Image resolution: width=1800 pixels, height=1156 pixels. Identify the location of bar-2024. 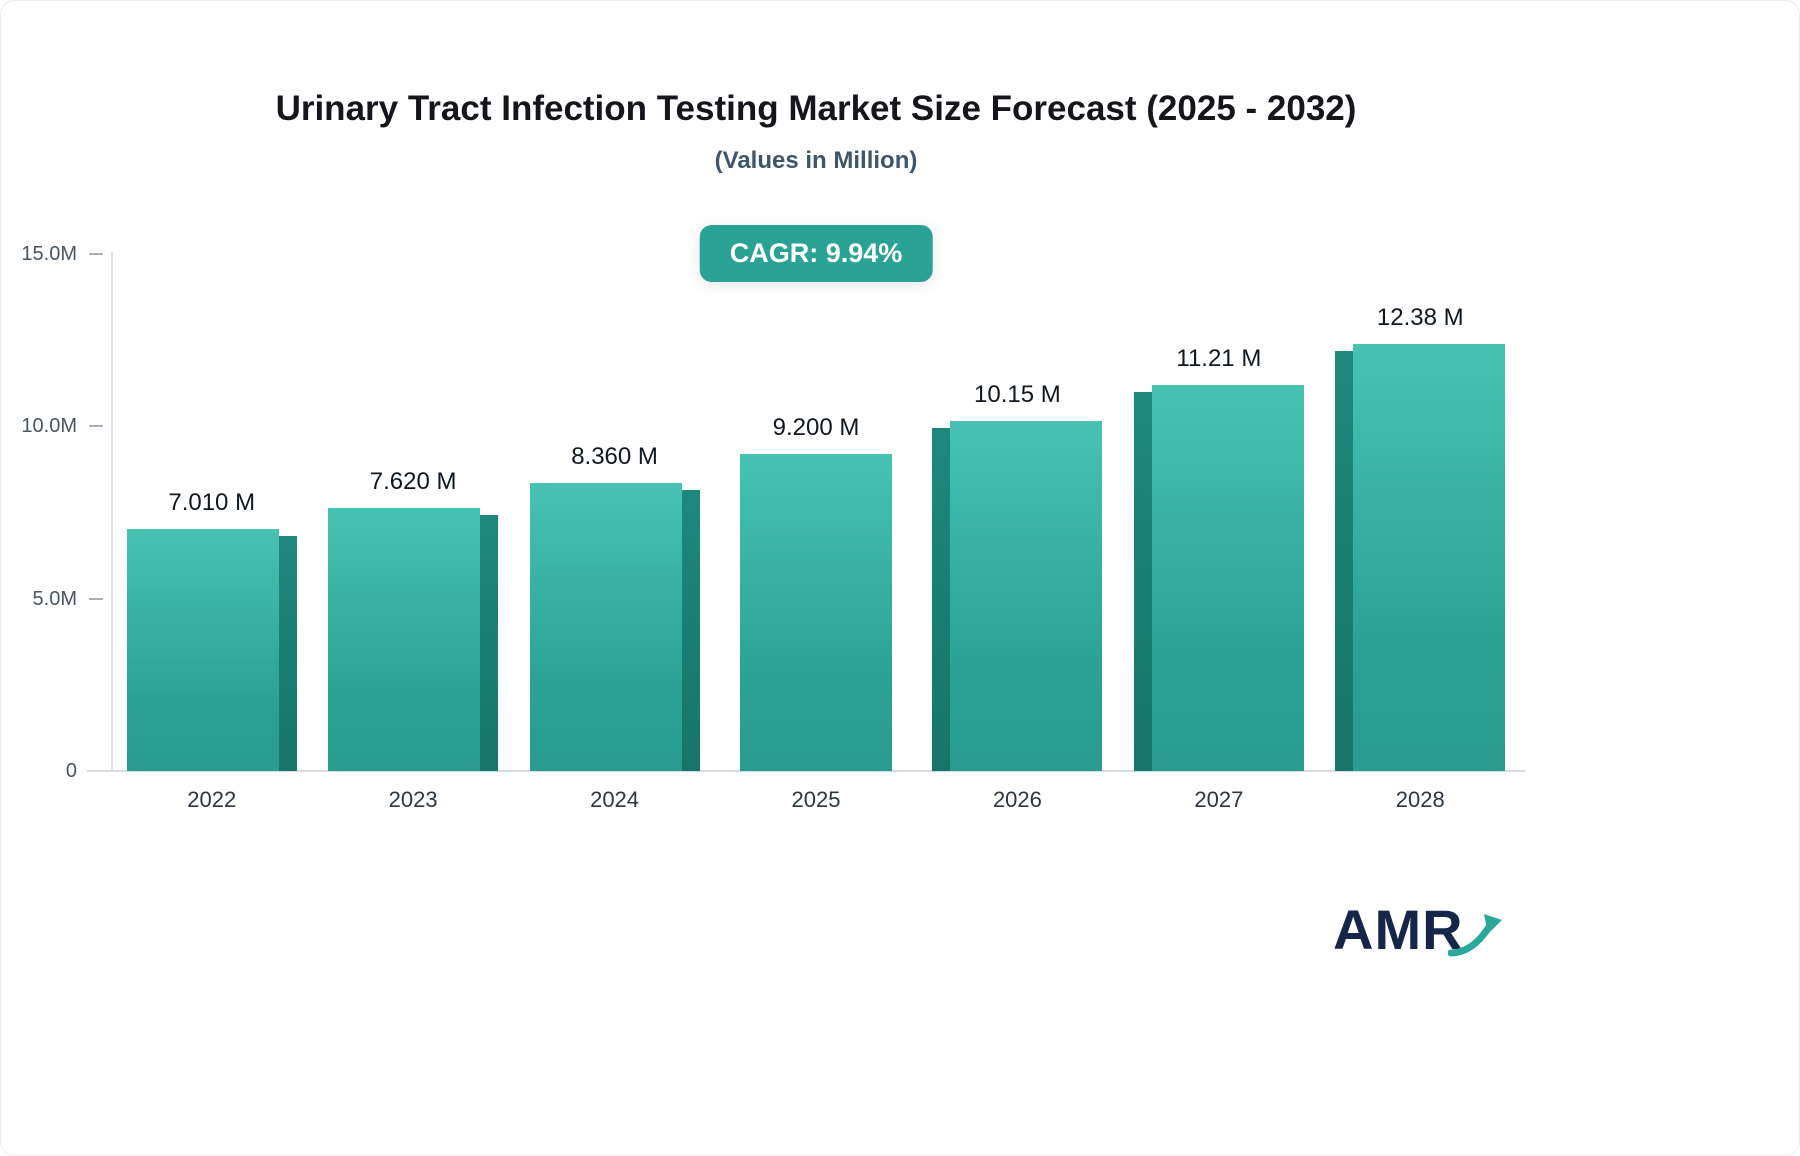
(614, 626).